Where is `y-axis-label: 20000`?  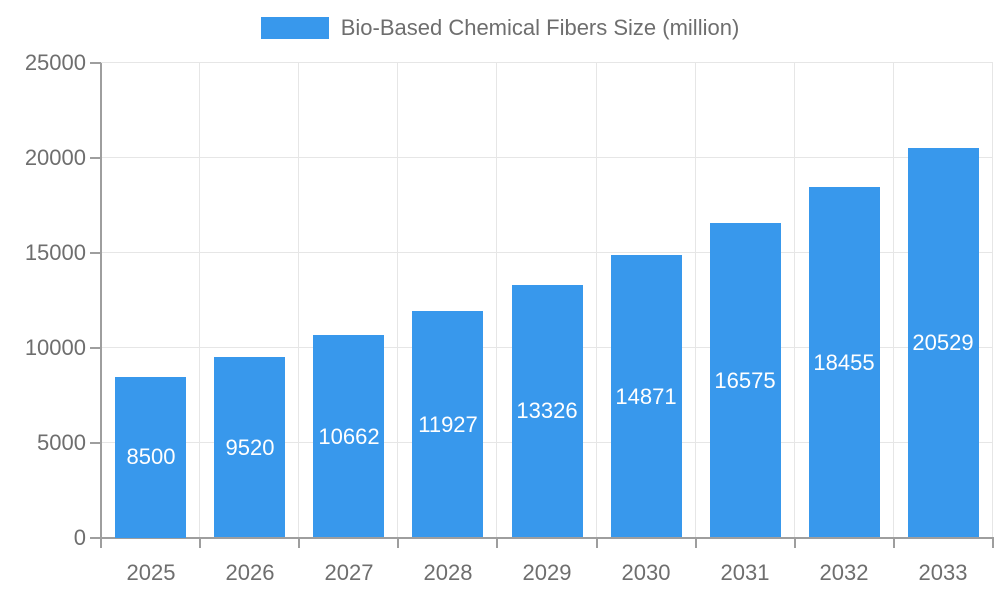
y-axis-label: 20000 is located at coordinates (55, 157).